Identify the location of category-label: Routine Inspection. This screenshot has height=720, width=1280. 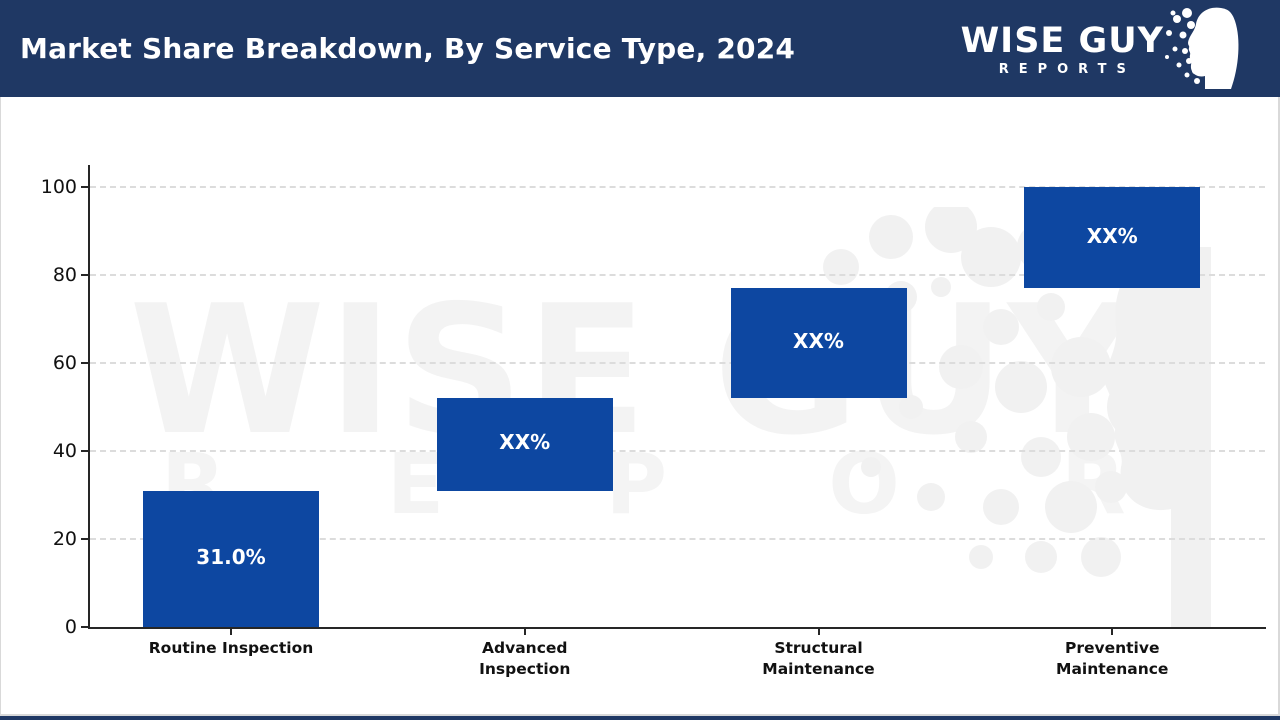
(231, 648).